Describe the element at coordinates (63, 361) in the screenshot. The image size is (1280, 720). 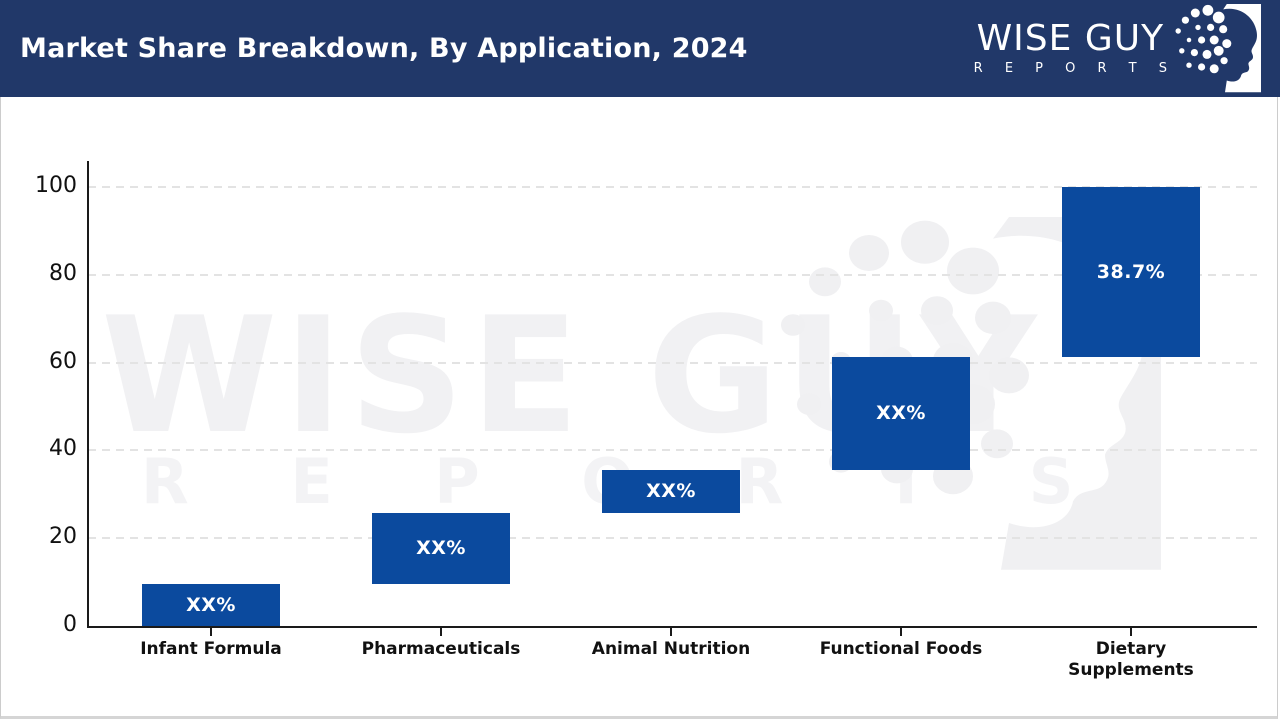
I see `y-tick-label: 60` at that location.